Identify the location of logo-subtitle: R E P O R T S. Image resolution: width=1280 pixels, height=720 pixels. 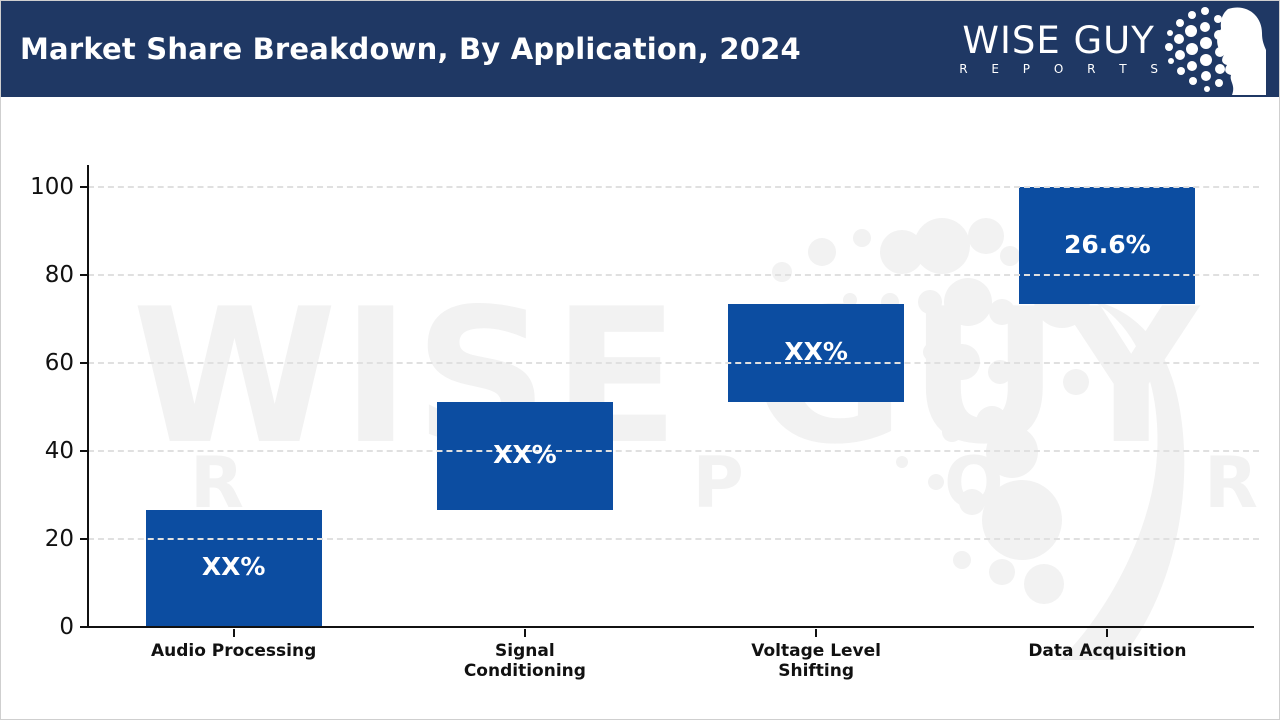
(1063, 68).